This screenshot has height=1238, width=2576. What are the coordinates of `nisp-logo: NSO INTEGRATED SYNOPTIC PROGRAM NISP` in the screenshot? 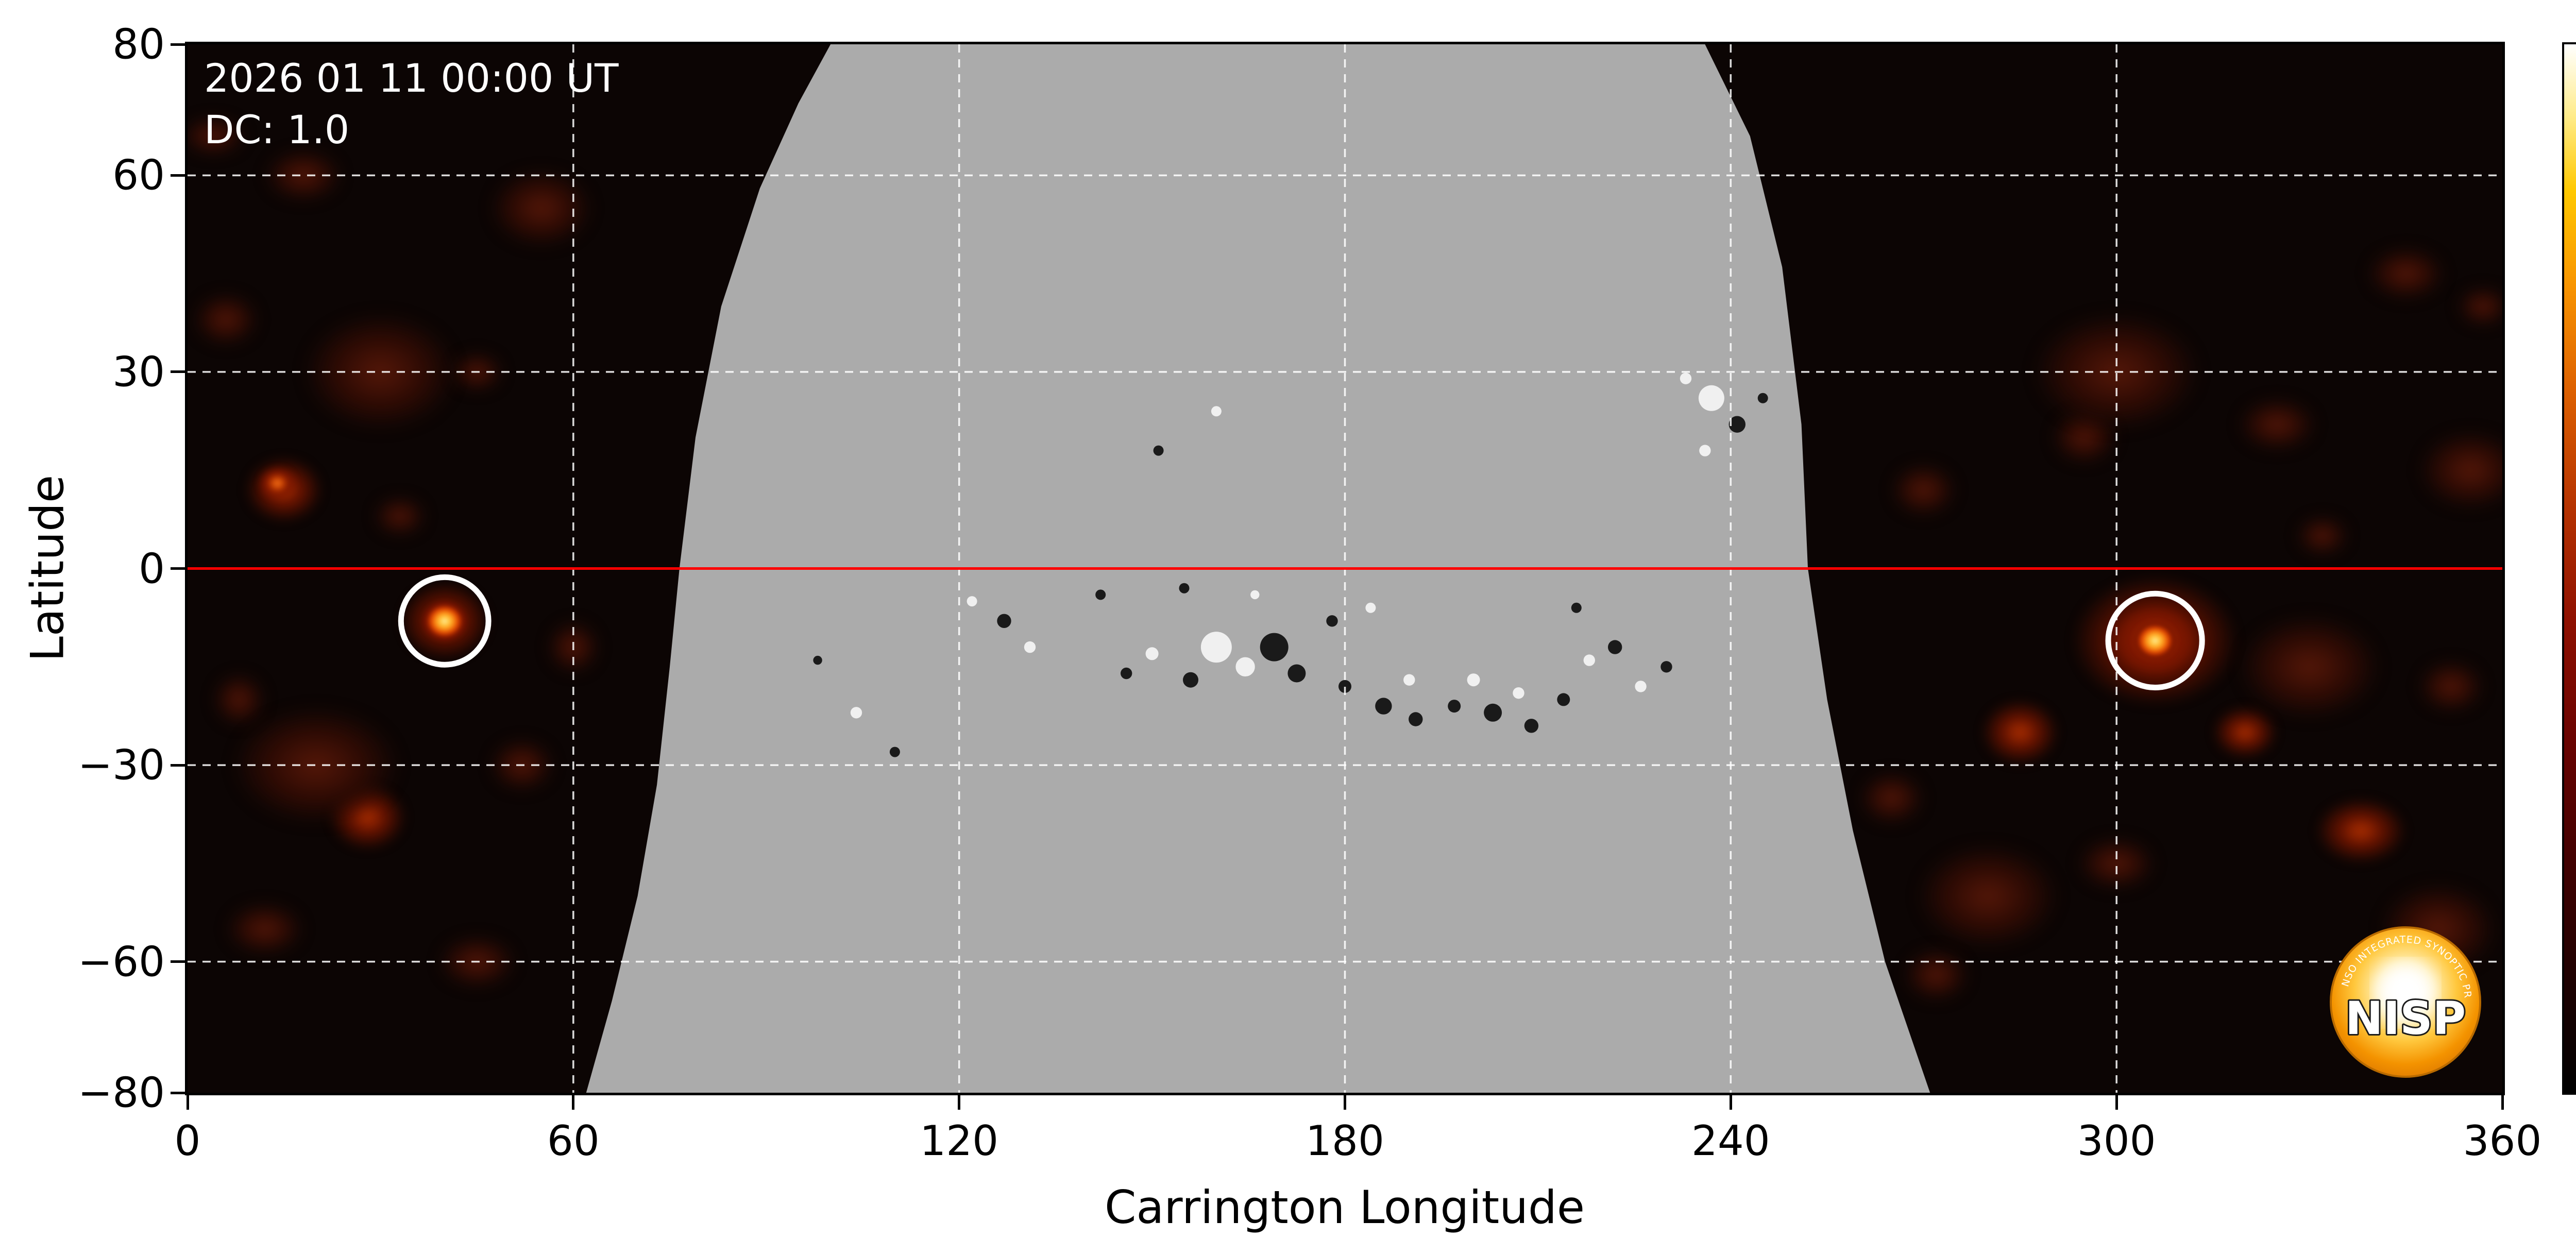 It's located at (2403, 997).